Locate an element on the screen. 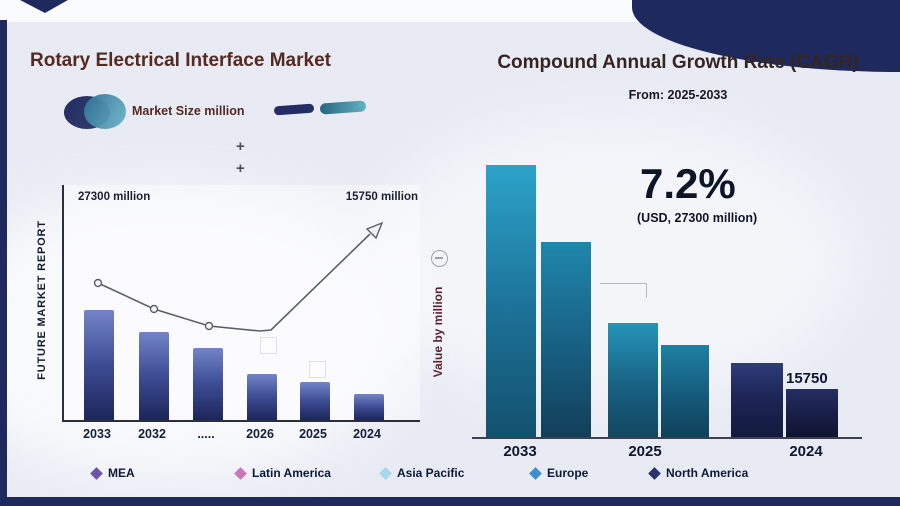 This screenshot has width=900, height=506. legend-item-latin-america: Latin America is located at coordinates (282, 473).